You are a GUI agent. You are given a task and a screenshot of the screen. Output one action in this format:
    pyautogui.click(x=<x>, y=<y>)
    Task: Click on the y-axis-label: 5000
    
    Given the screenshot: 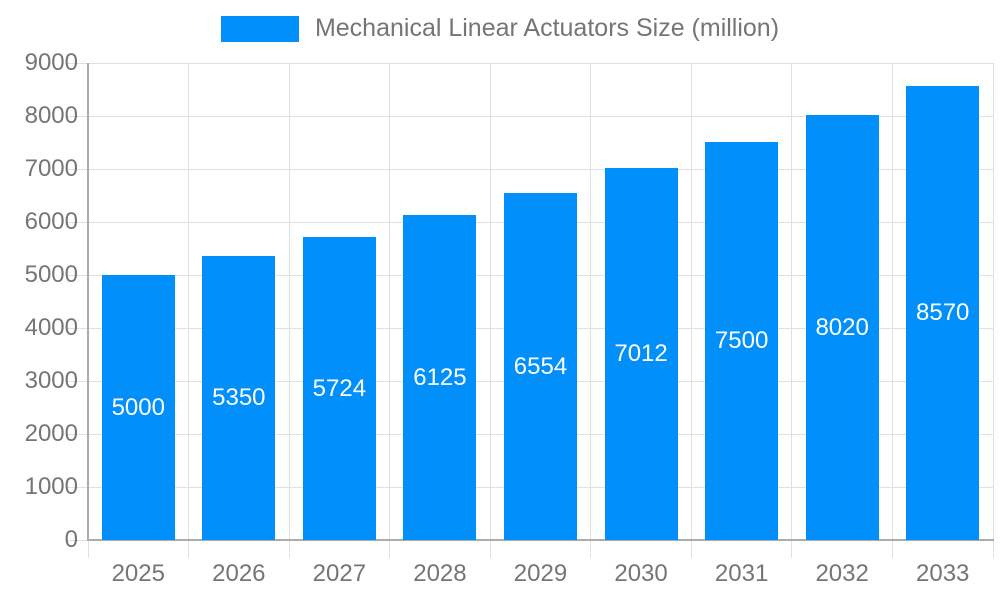 What is the action you would take?
    pyautogui.click(x=51, y=274)
    